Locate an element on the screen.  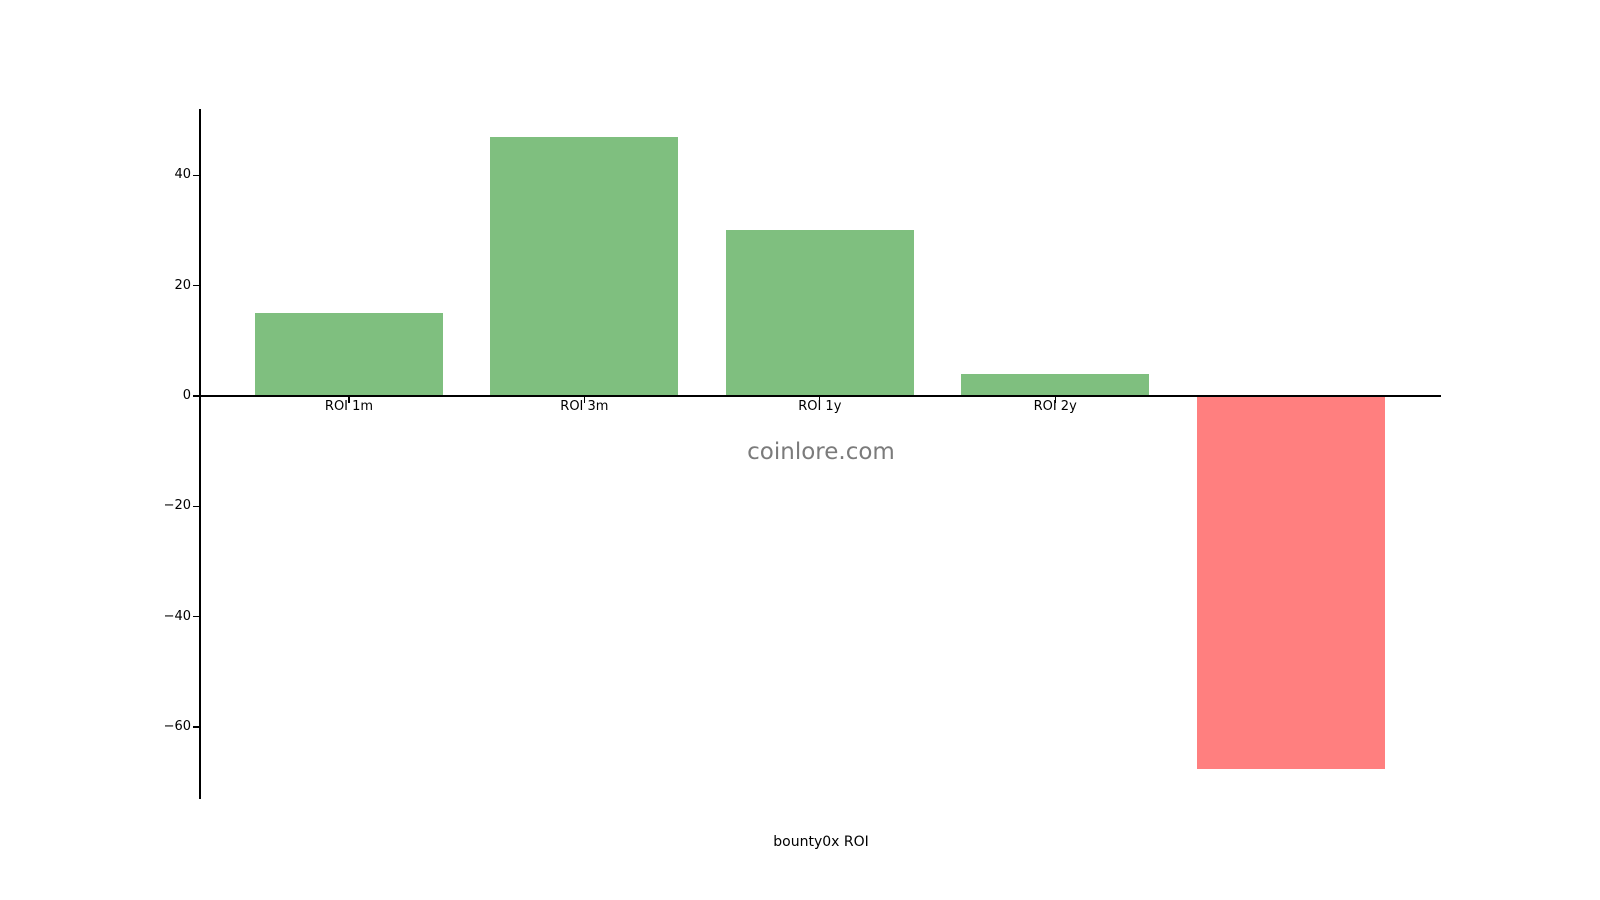
x-axis-tick-label: ROI 1y is located at coordinates (820, 406).